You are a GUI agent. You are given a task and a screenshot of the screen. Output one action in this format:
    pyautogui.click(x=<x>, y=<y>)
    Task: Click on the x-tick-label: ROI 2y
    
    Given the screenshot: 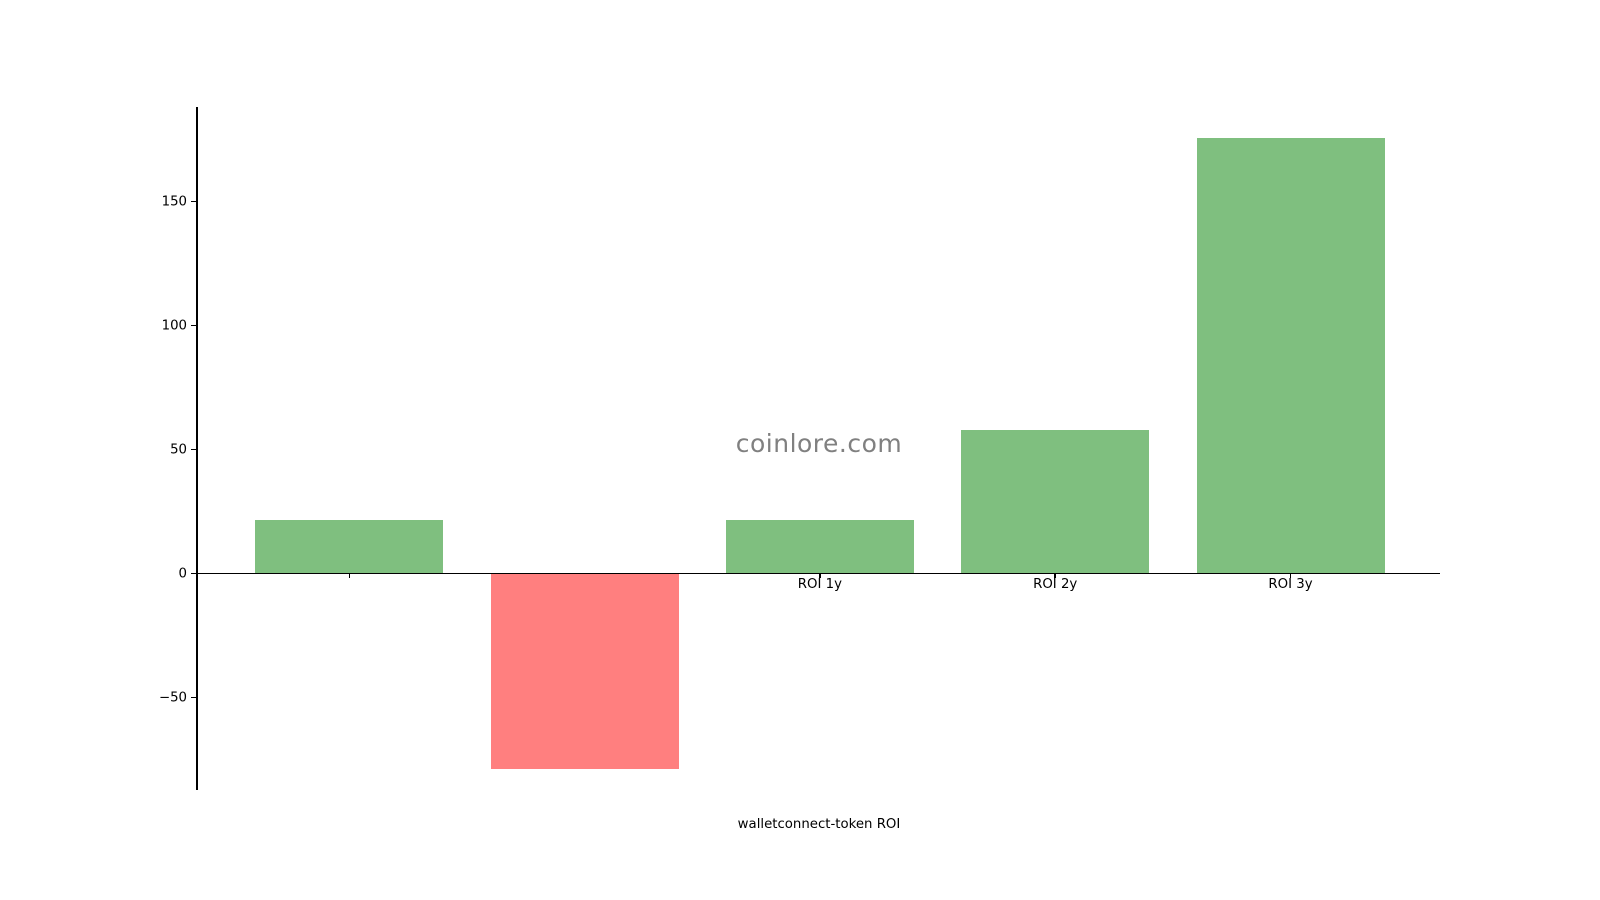 What is the action you would take?
    pyautogui.click(x=1055, y=584)
    